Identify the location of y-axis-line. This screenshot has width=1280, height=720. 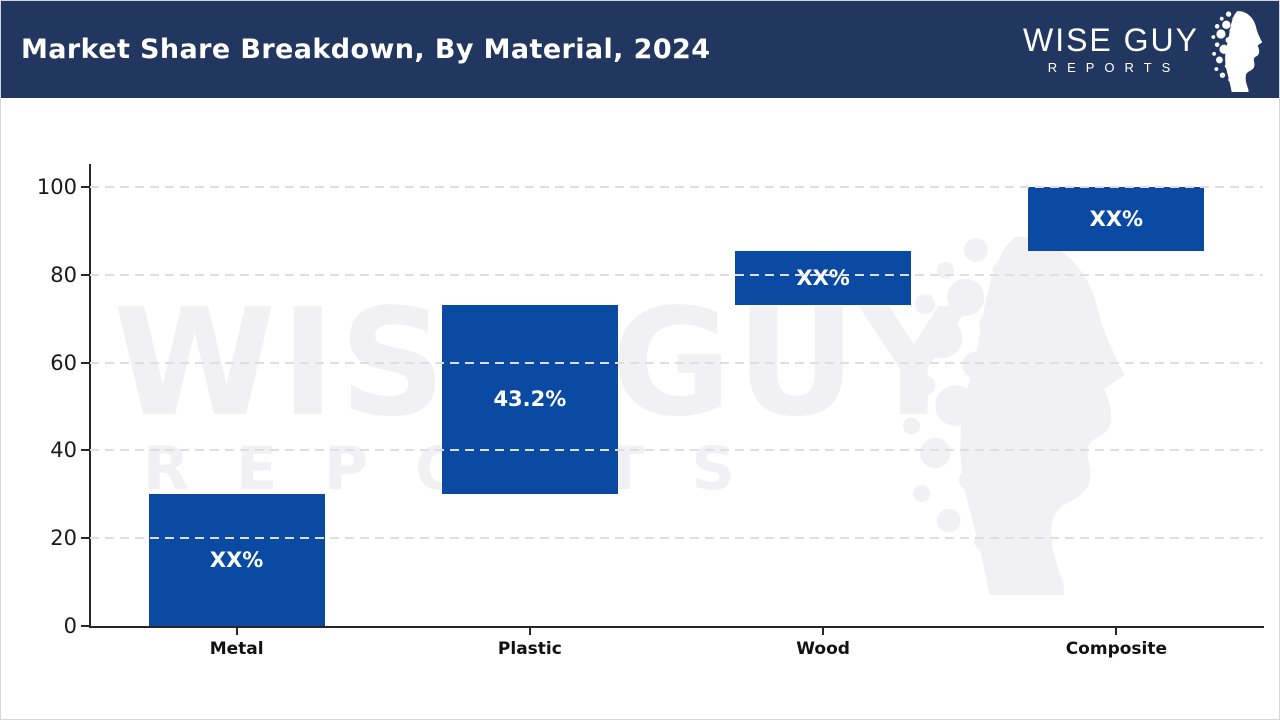
(90, 396).